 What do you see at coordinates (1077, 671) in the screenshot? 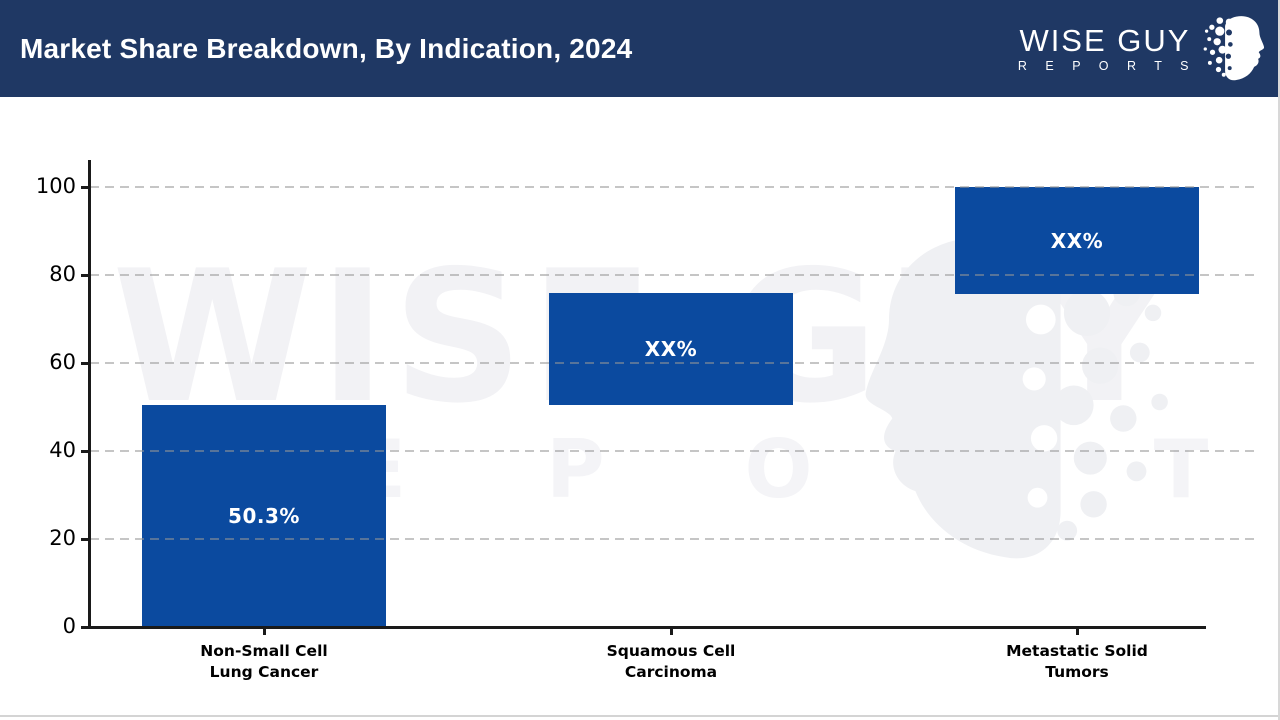
I see `x-label-line: Tumors` at bounding box center [1077, 671].